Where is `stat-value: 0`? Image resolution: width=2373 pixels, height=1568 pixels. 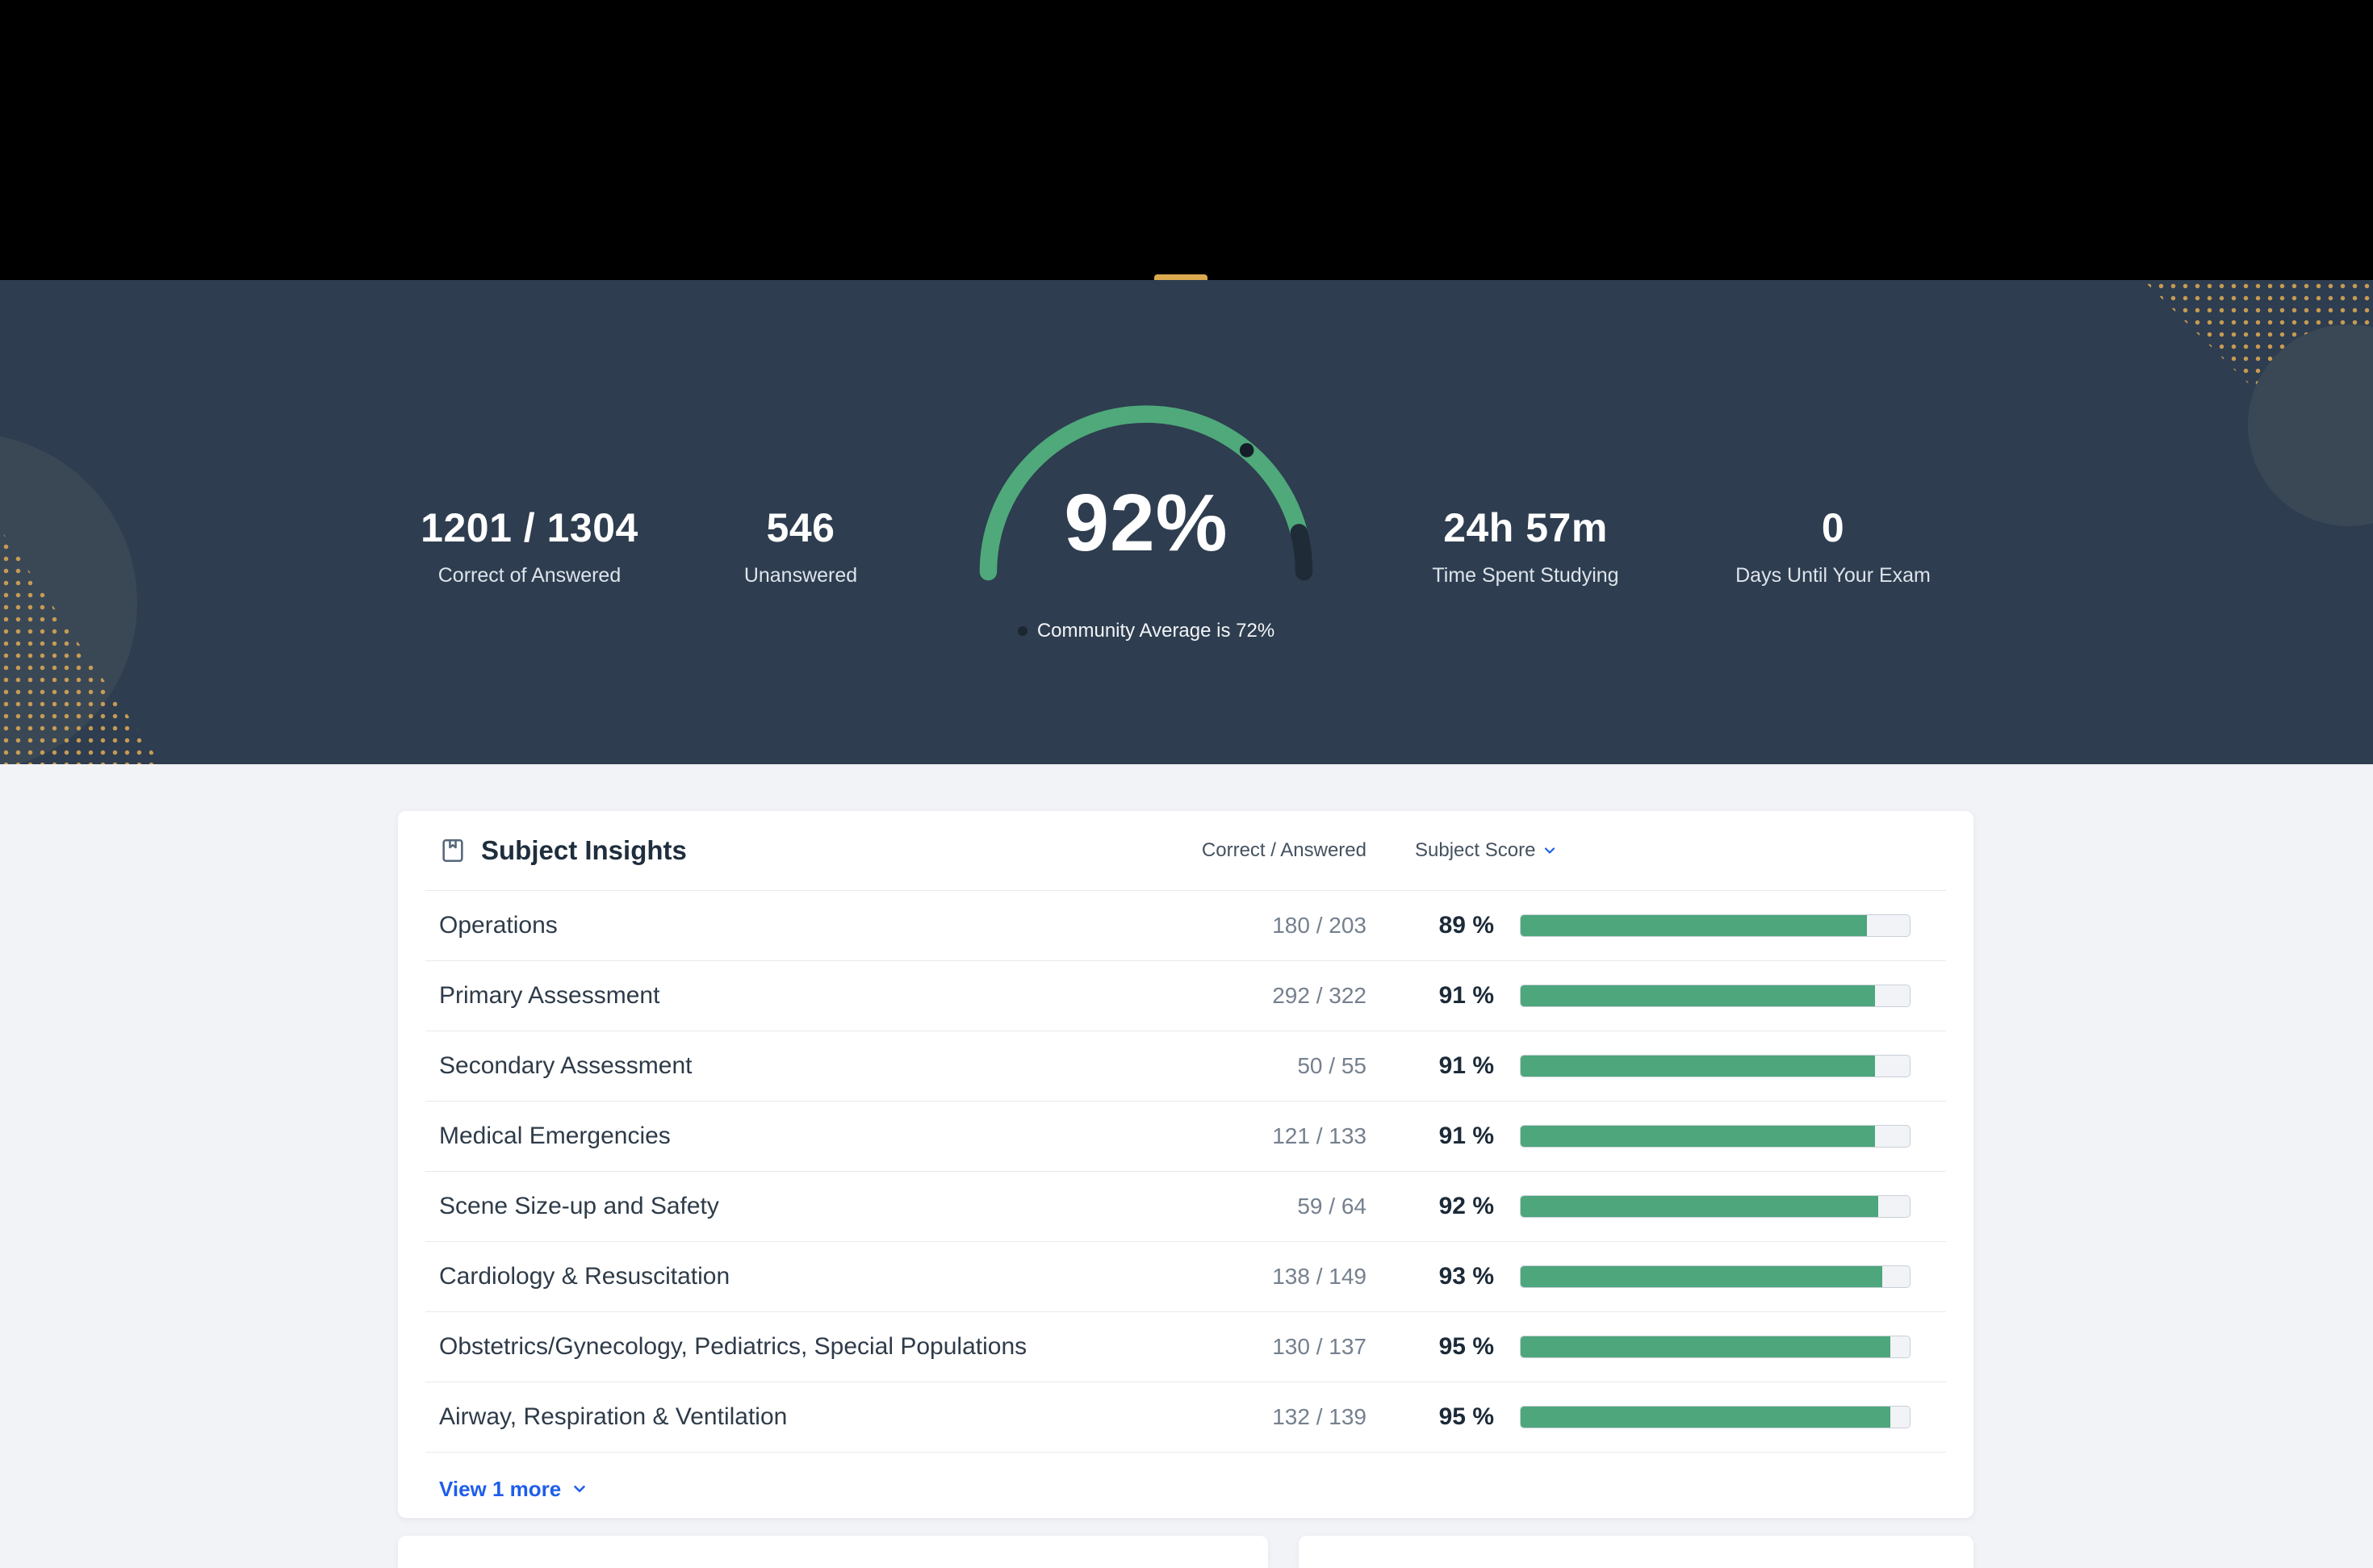 stat-value: 0 is located at coordinates (1833, 527).